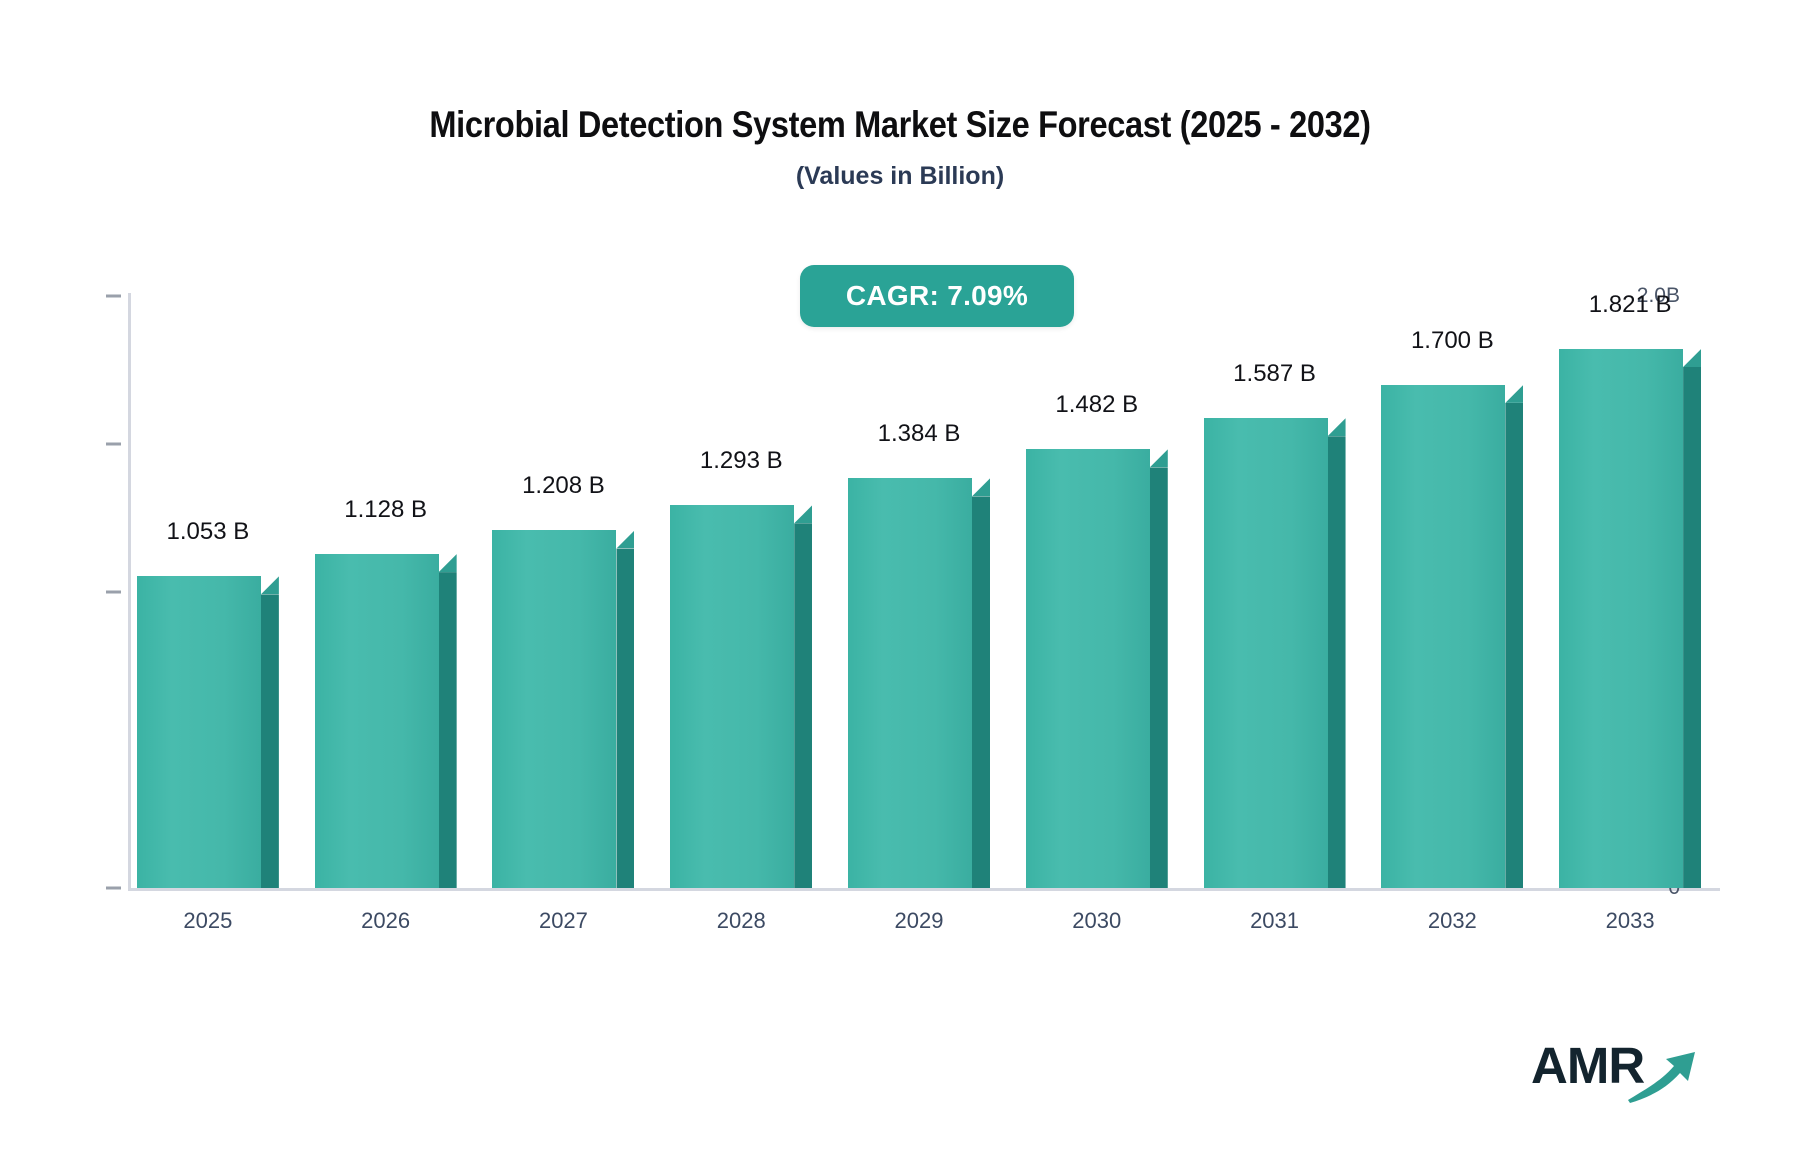  I want to click on cagr-badge-label: CAGR: 7.09%, so click(937, 295).